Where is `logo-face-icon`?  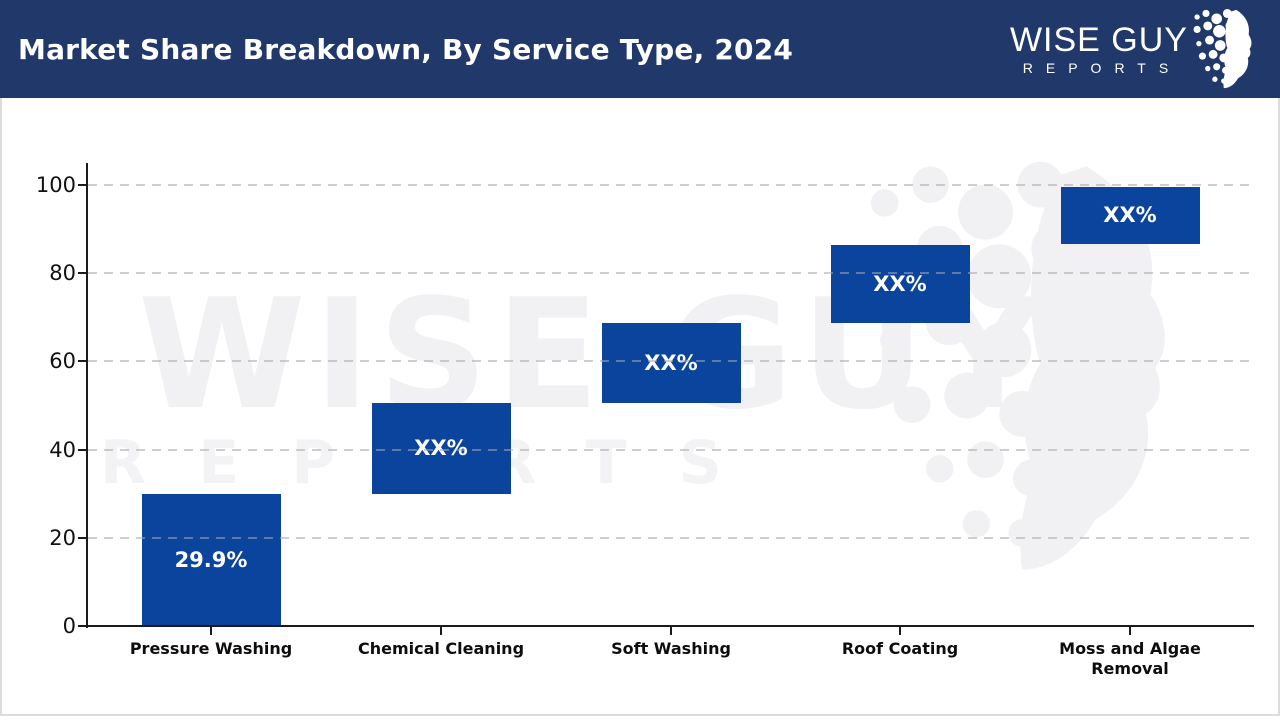
logo-face-icon is located at coordinates (1222, 49).